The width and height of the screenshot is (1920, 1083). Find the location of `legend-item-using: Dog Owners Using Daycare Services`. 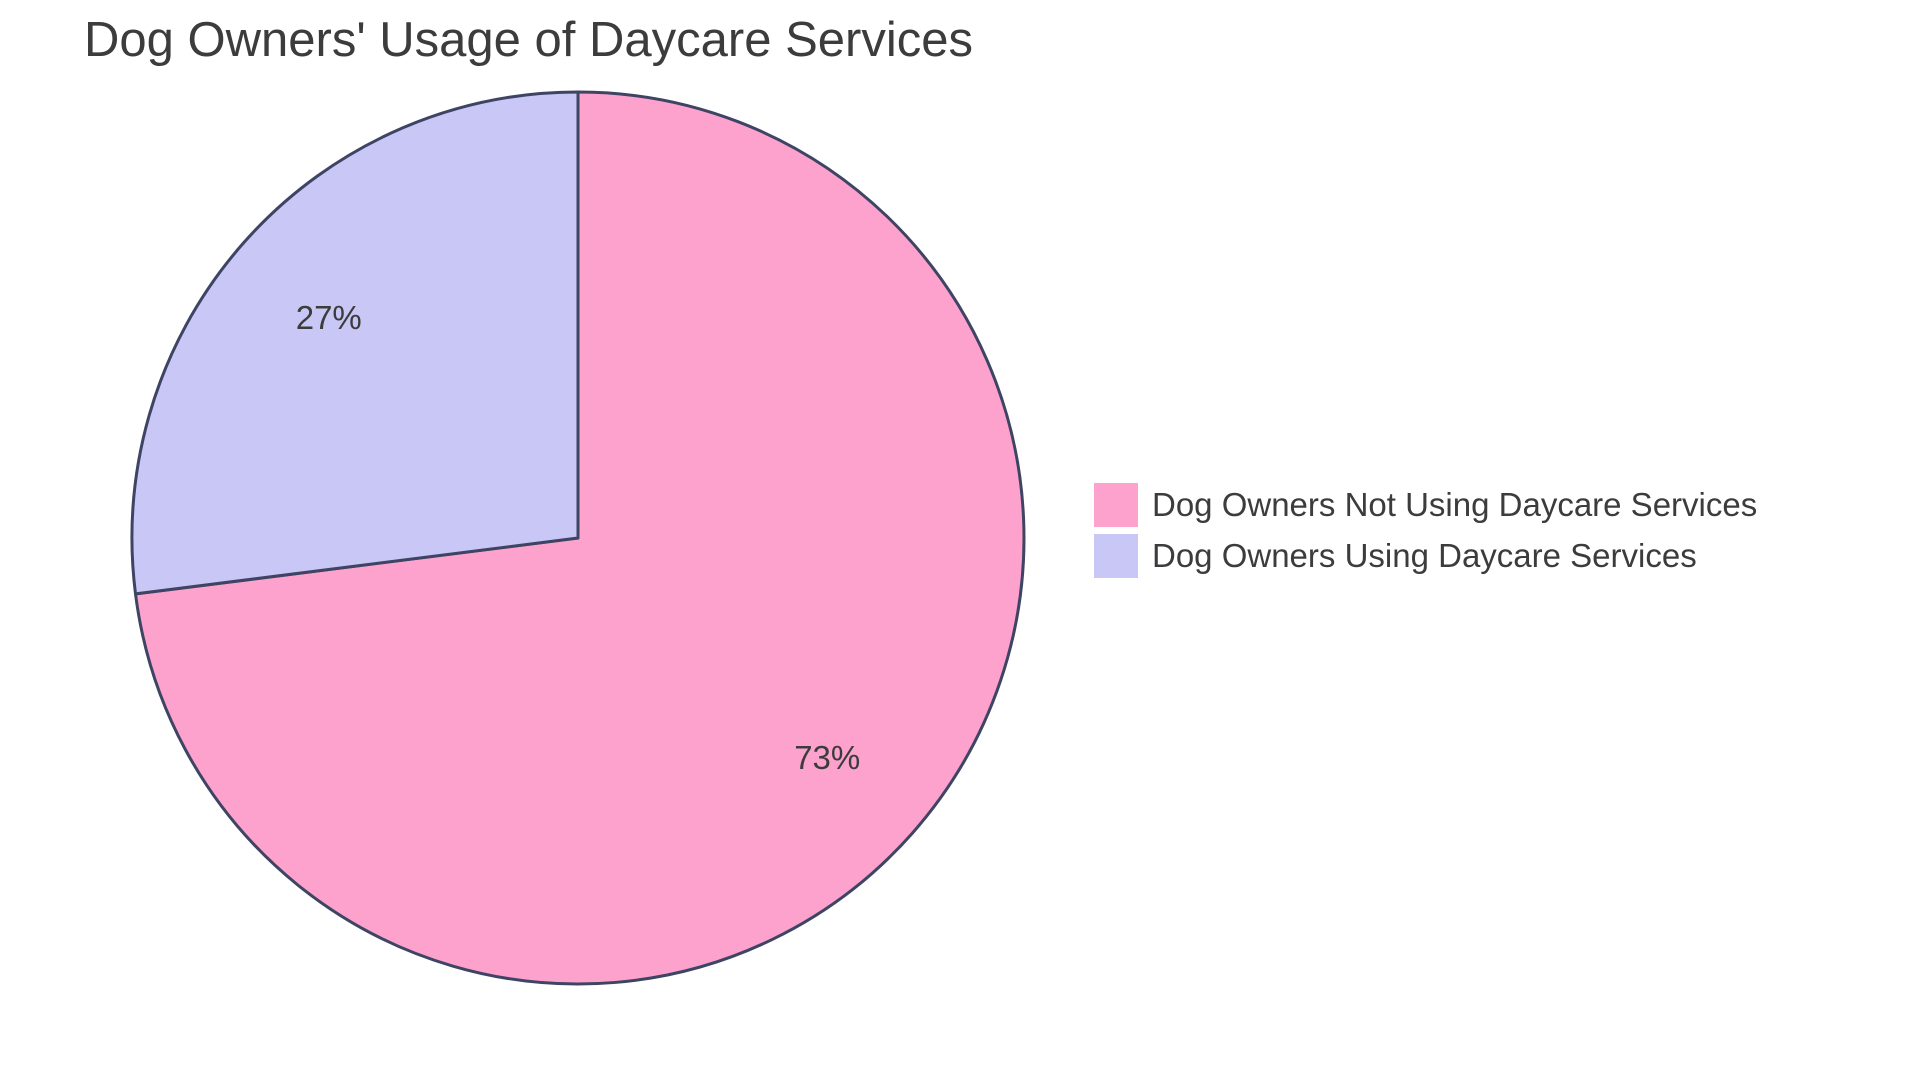

legend-item-using: Dog Owners Using Daycare Services is located at coordinates (1425, 556).